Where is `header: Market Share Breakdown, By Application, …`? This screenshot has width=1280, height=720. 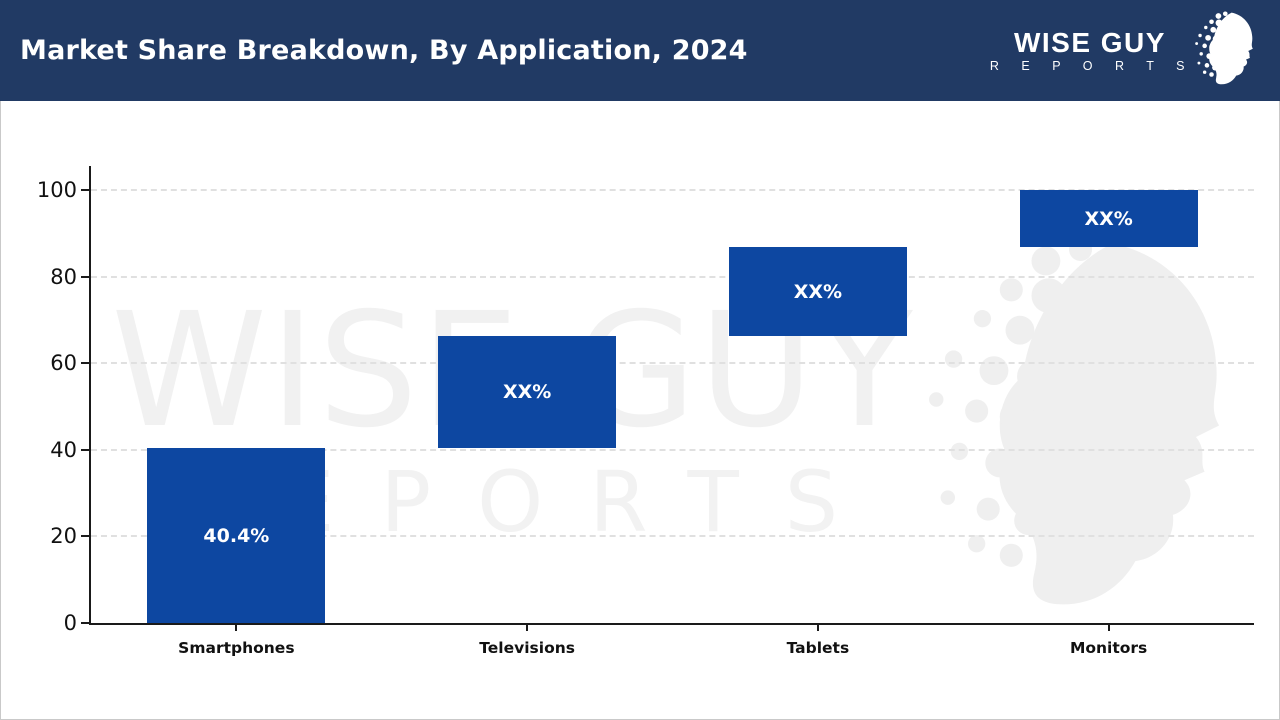 header: Market Share Breakdown, By Application, … is located at coordinates (640, 50).